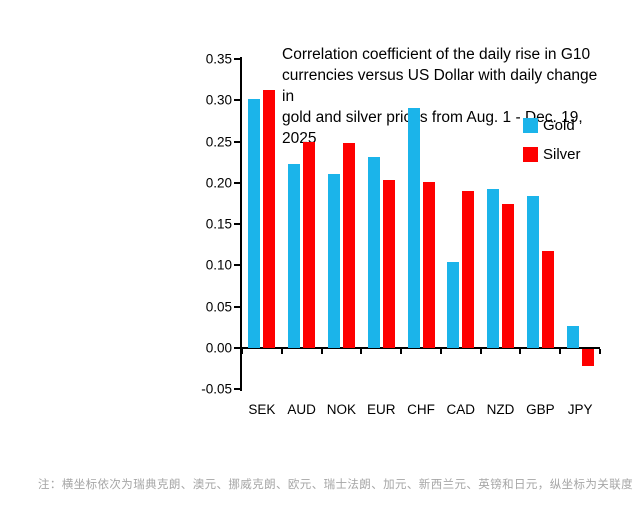  I want to click on bar-silver-jpy, so click(587, 357).